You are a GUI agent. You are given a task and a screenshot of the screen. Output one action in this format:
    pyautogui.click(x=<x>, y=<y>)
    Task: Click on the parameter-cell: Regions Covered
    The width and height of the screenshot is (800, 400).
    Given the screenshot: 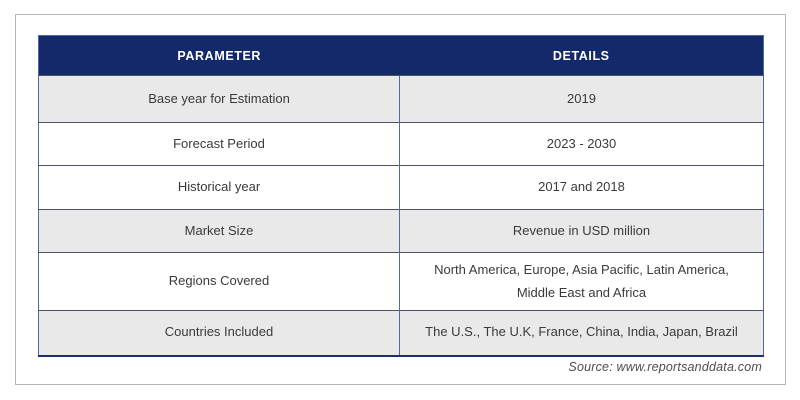 What is the action you would take?
    pyautogui.click(x=219, y=281)
    